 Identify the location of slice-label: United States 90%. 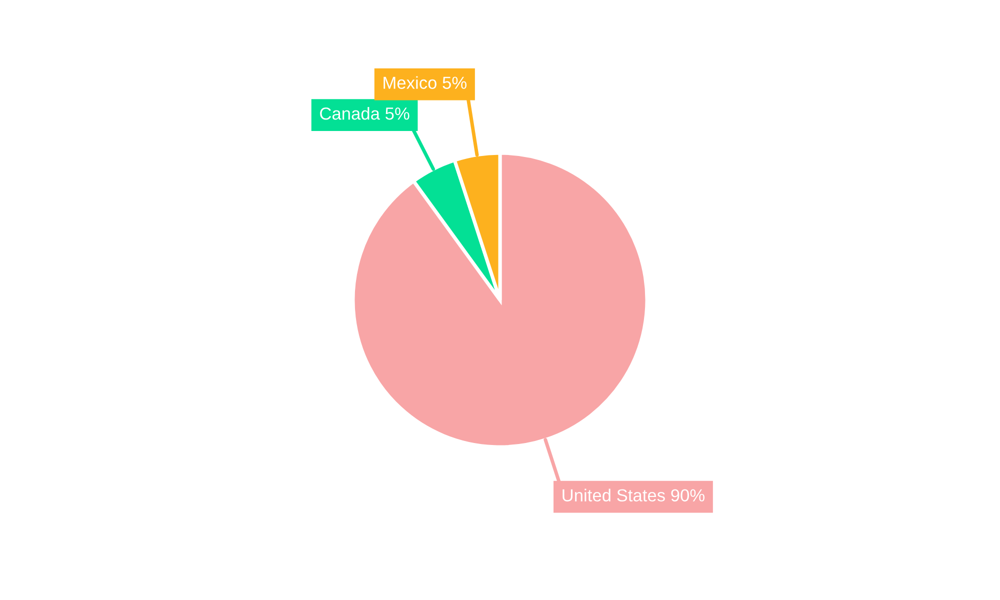
(633, 495).